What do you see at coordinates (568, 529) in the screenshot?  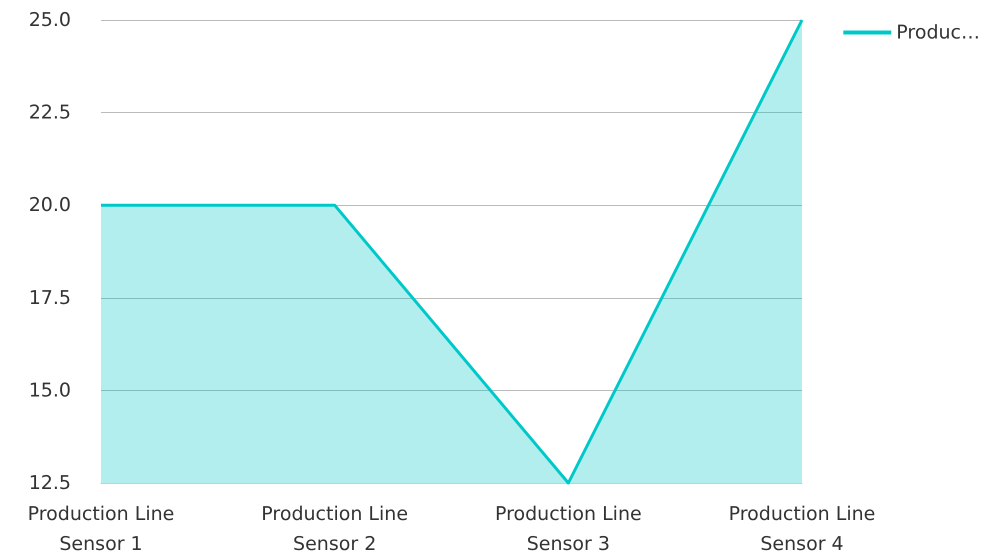 I see `x-tick-label: Production Line Sensor 3` at bounding box center [568, 529].